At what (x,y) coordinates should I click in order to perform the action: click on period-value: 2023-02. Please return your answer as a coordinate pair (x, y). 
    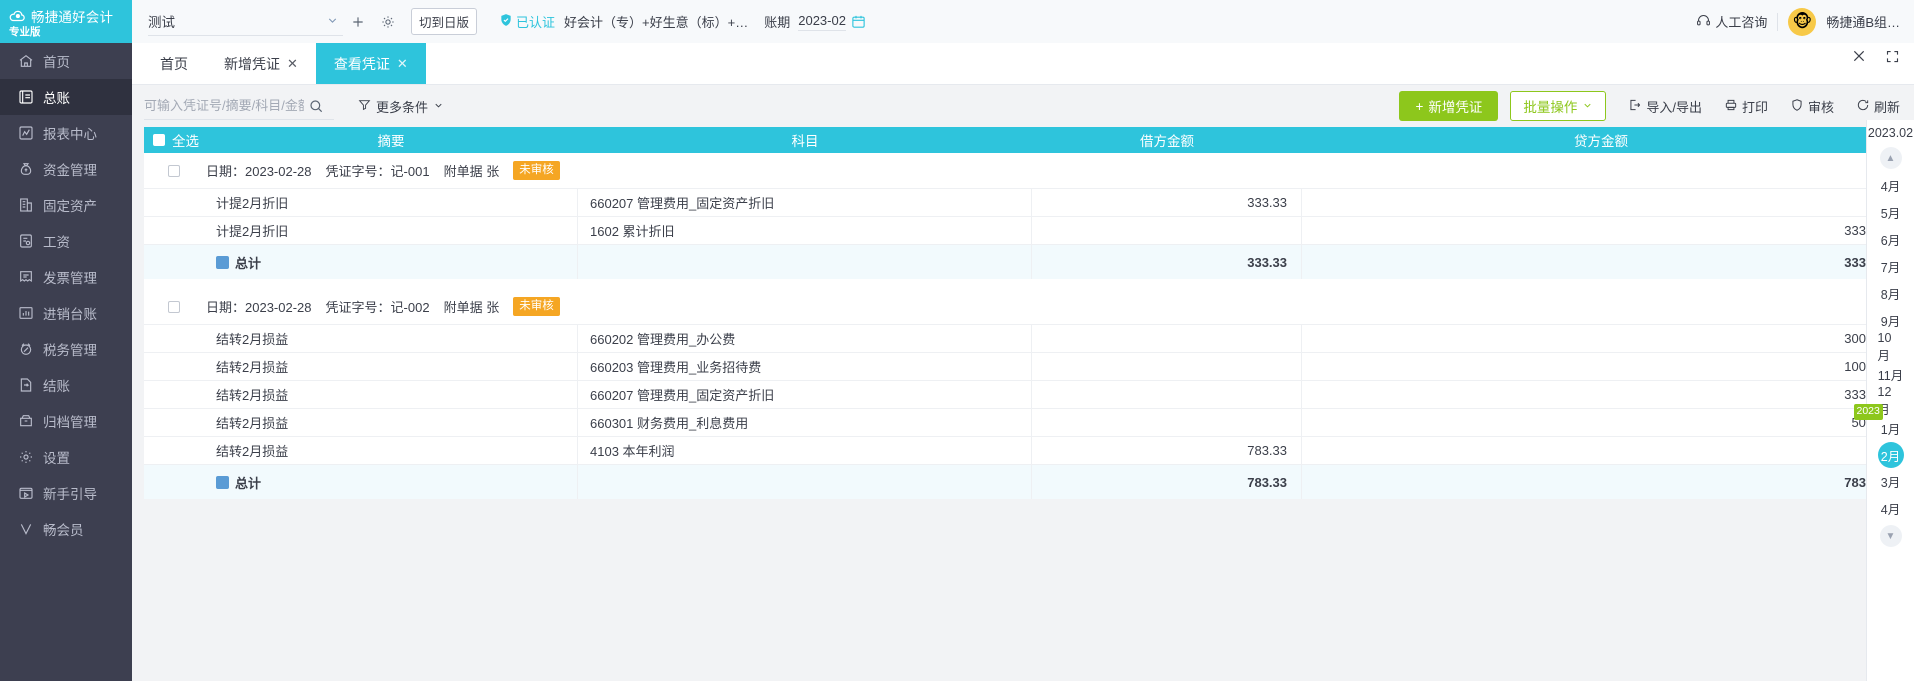
    Looking at the image, I should click on (822, 22).